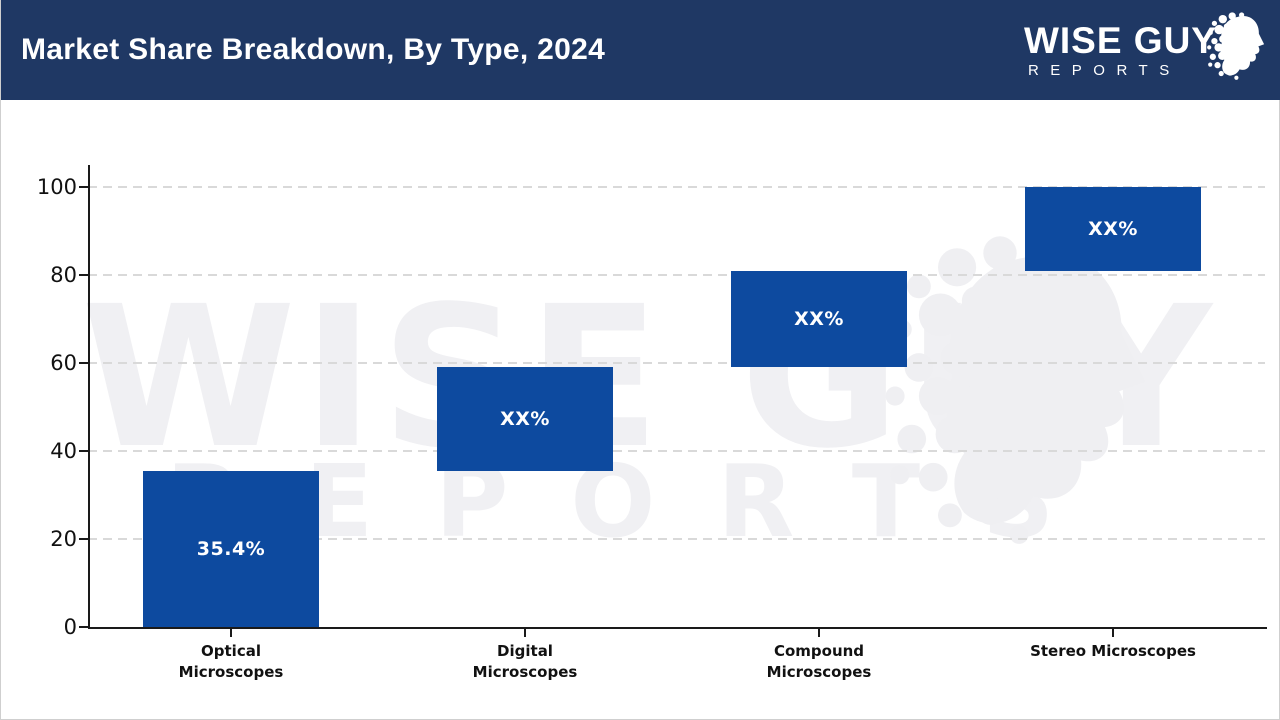 The width and height of the screenshot is (1280, 720). I want to click on page-title: Market Share Breakdown, By Type, 2024, so click(313, 49).